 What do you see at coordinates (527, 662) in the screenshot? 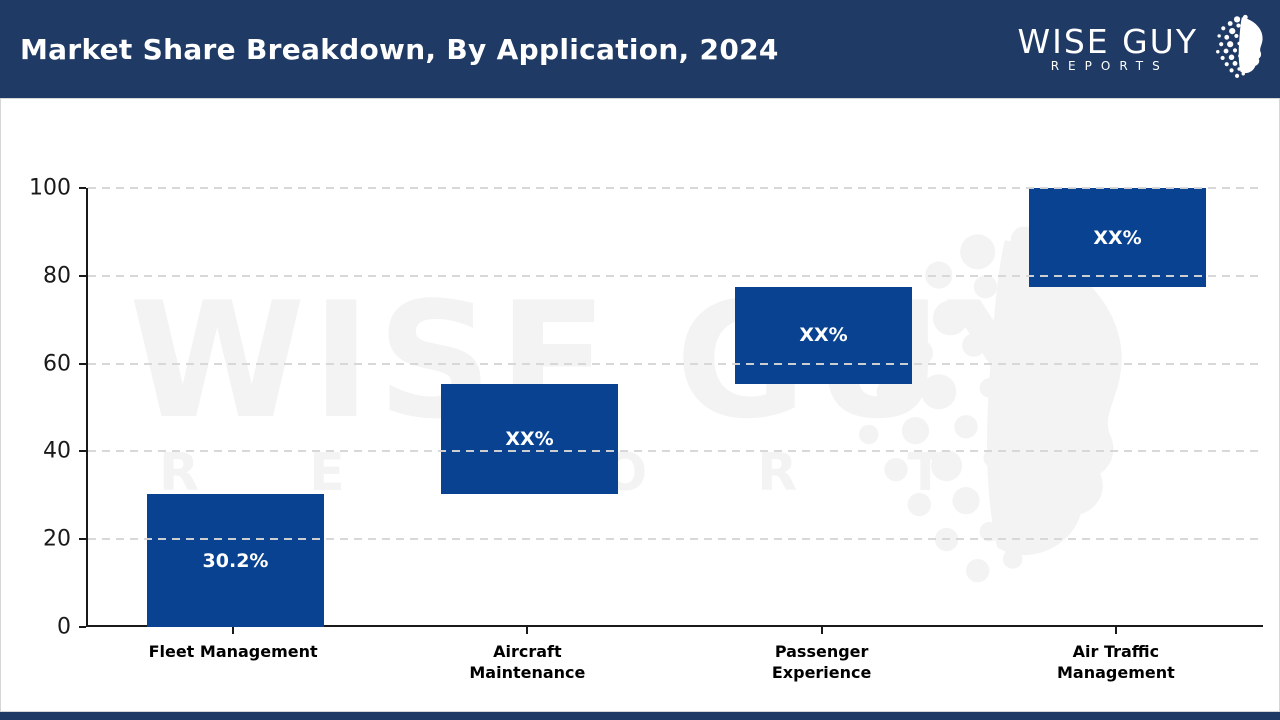
I see `x-category-label-1: Aircraft Maintenance` at bounding box center [527, 662].